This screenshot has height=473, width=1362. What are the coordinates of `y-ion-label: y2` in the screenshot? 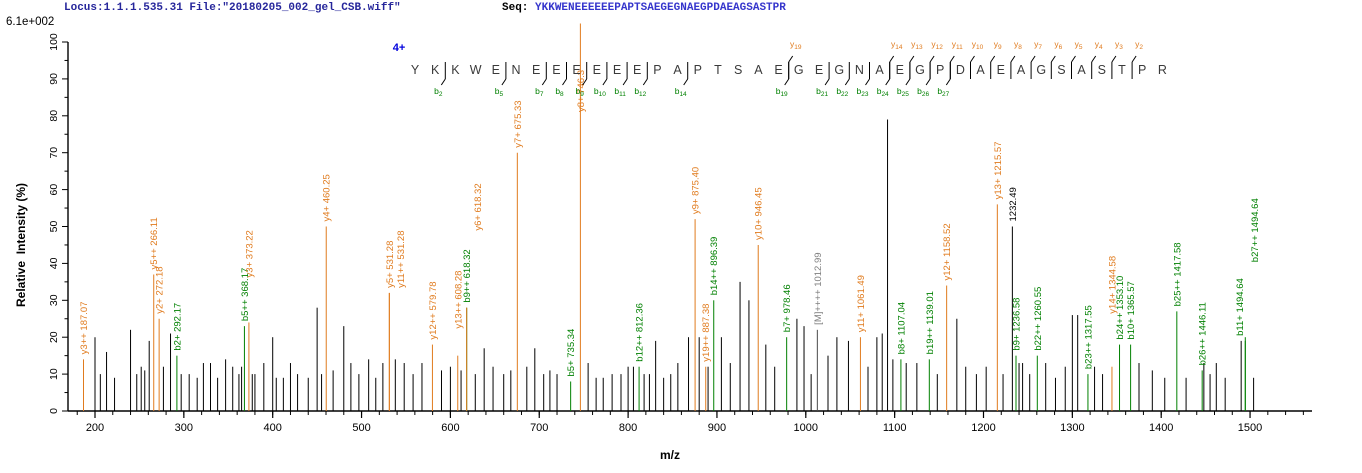 It's located at (1139, 45).